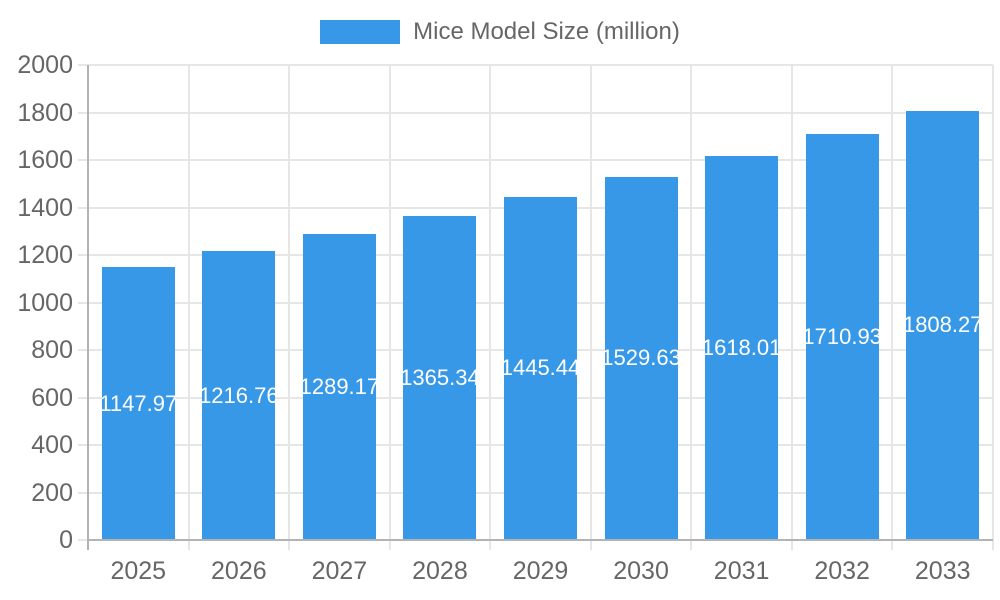  What do you see at coordinates (741, 571) in the screenshot?
I see `x-tick-label: 2031` at bounding box center [741, 571].